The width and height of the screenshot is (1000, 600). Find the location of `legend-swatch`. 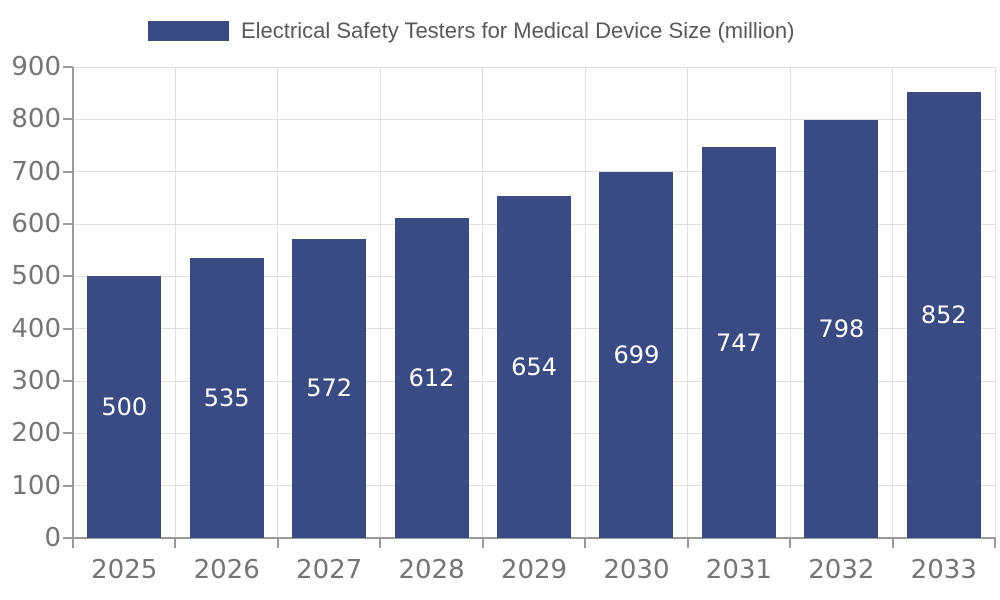

legend-swatch is located at coordinates (188, 31).